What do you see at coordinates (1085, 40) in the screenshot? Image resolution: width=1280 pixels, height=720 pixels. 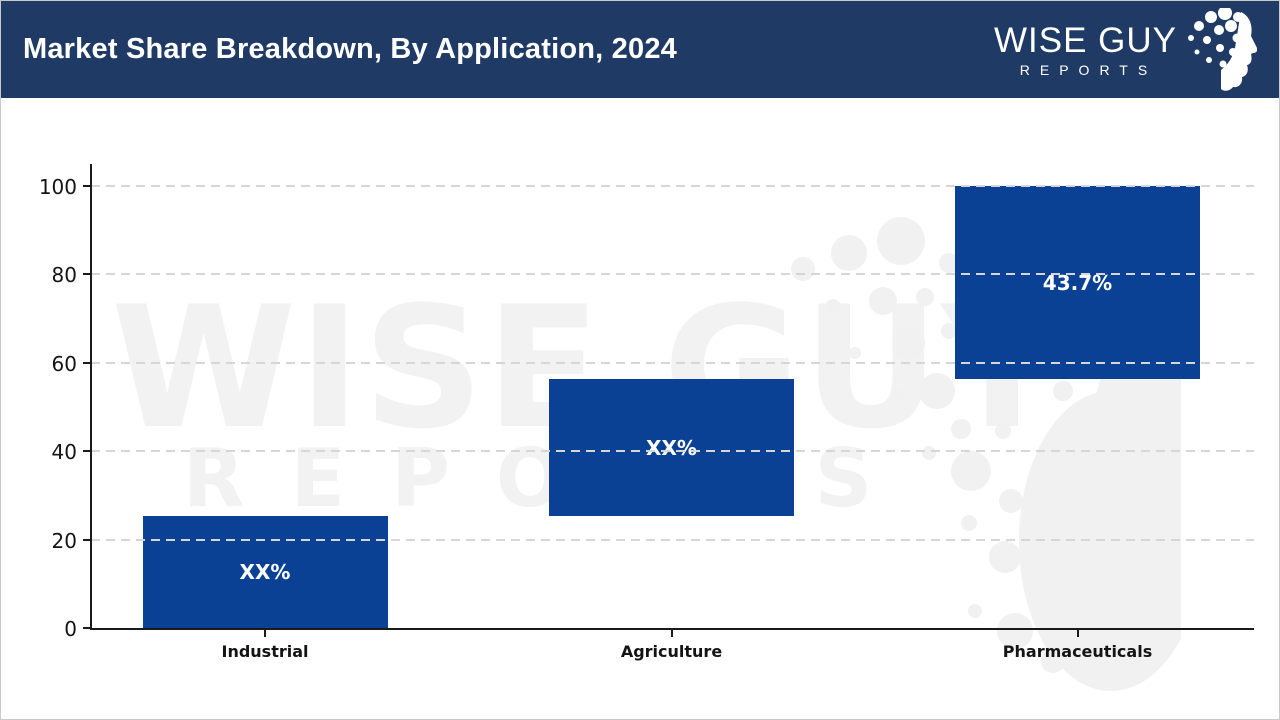 I see `logo-wiseguy-text: WISE GUY` at bounding box center [1085, 40].